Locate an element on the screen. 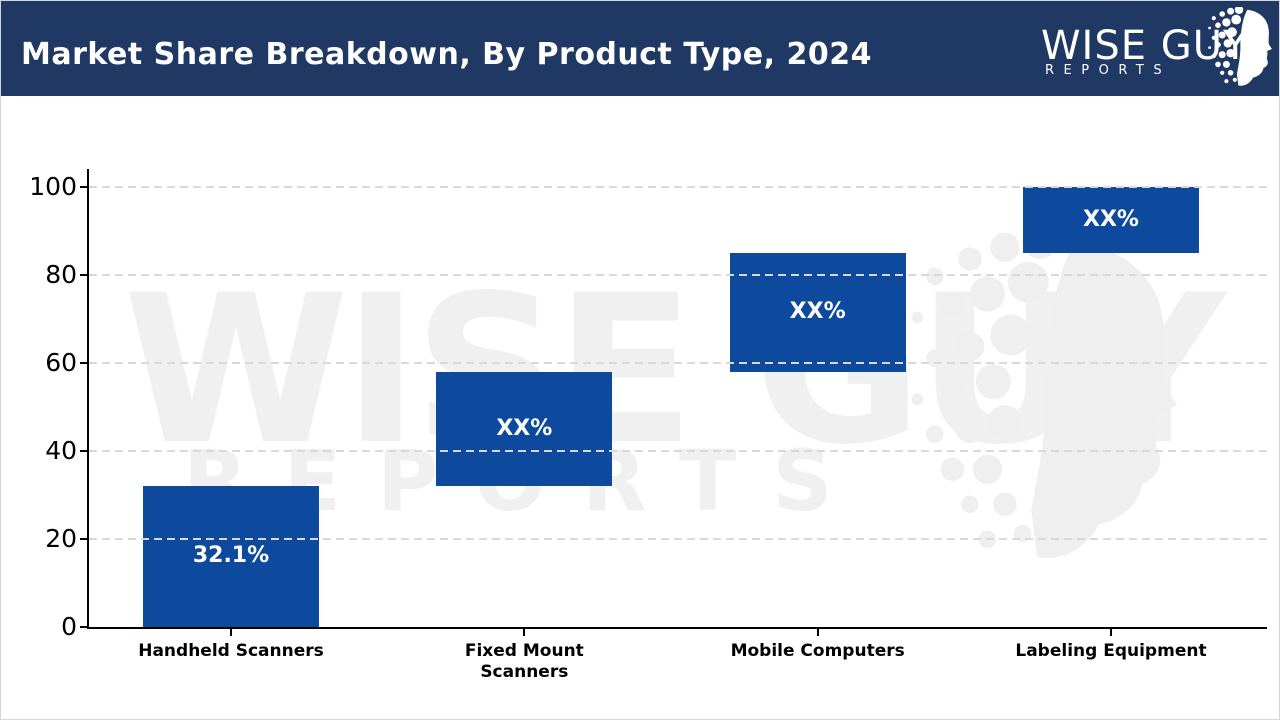 The height and width of the screenshot is (720, 1280). wiseguy-face-icon is located at coordinates (1240, 46).